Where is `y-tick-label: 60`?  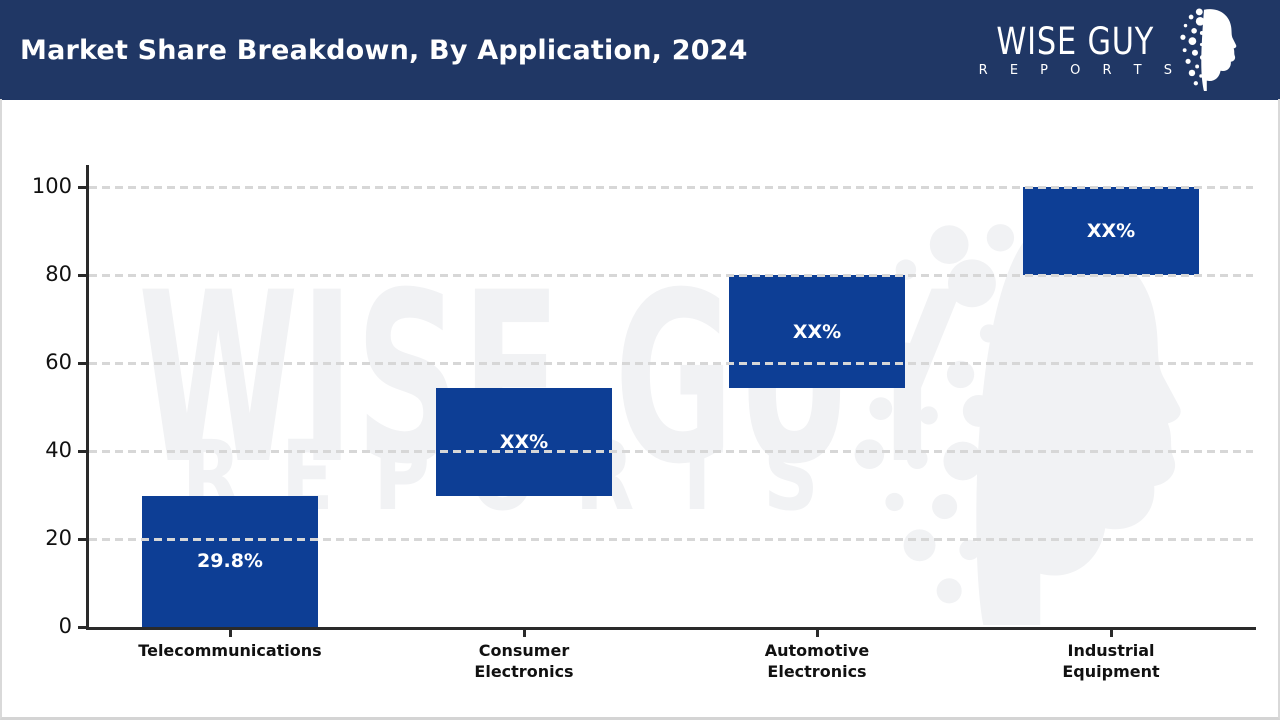 y-tick-label: 60 is located at coordinates (58, 362).